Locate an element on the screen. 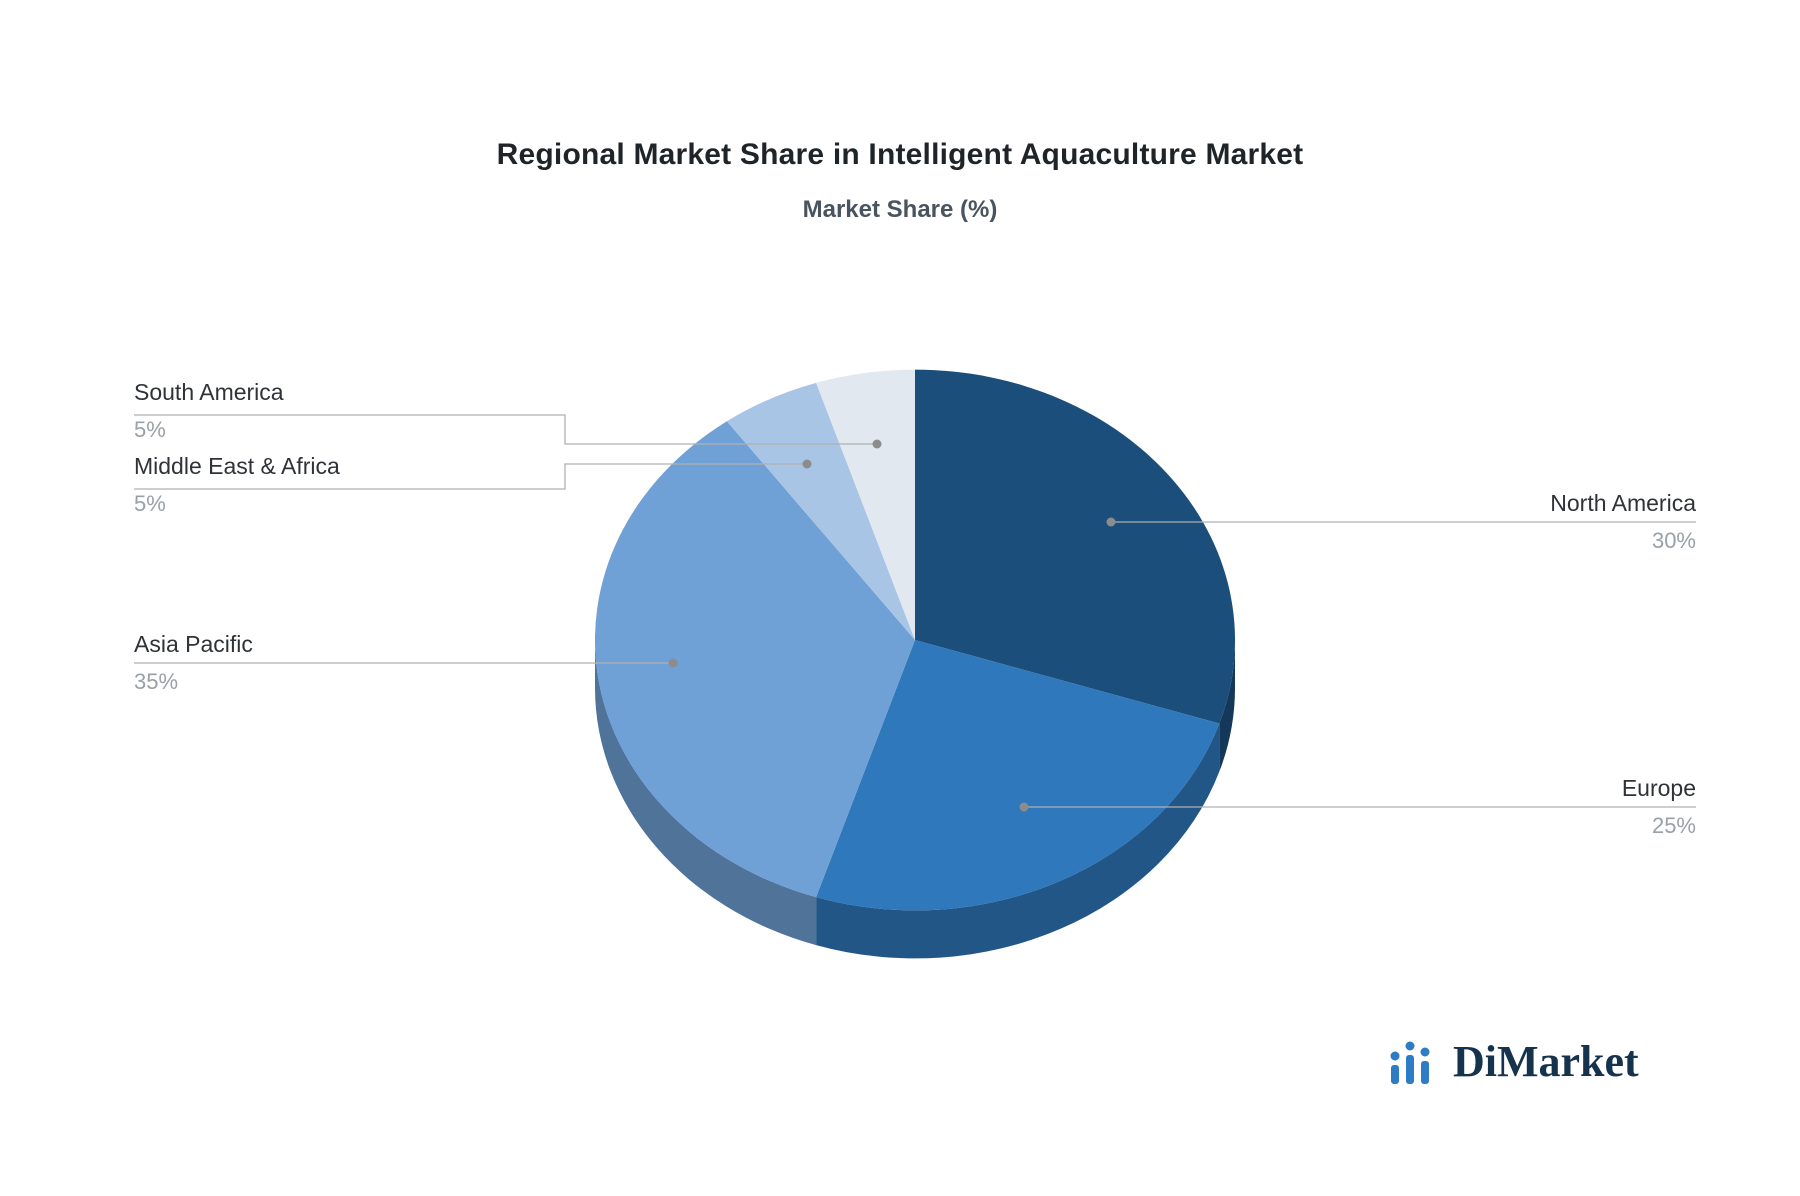 The width and height of the screenshot is (1800, 1196). pie-slice-side-asia-pacific is located at coordinates (706, 793).